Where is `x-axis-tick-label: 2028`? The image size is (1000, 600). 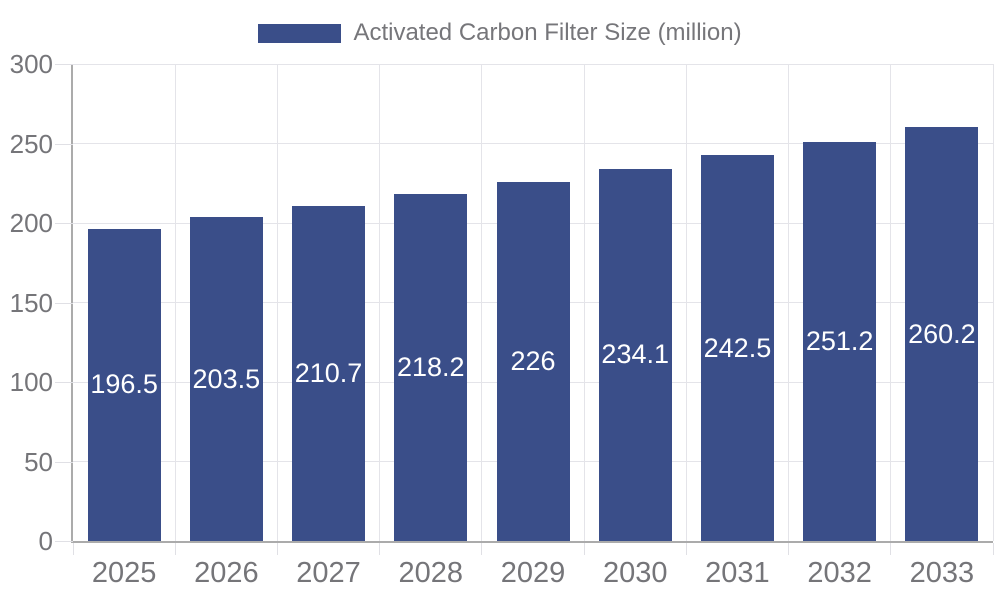
x-axis-tick-label: 2028 is located at coordinates (431, 573).